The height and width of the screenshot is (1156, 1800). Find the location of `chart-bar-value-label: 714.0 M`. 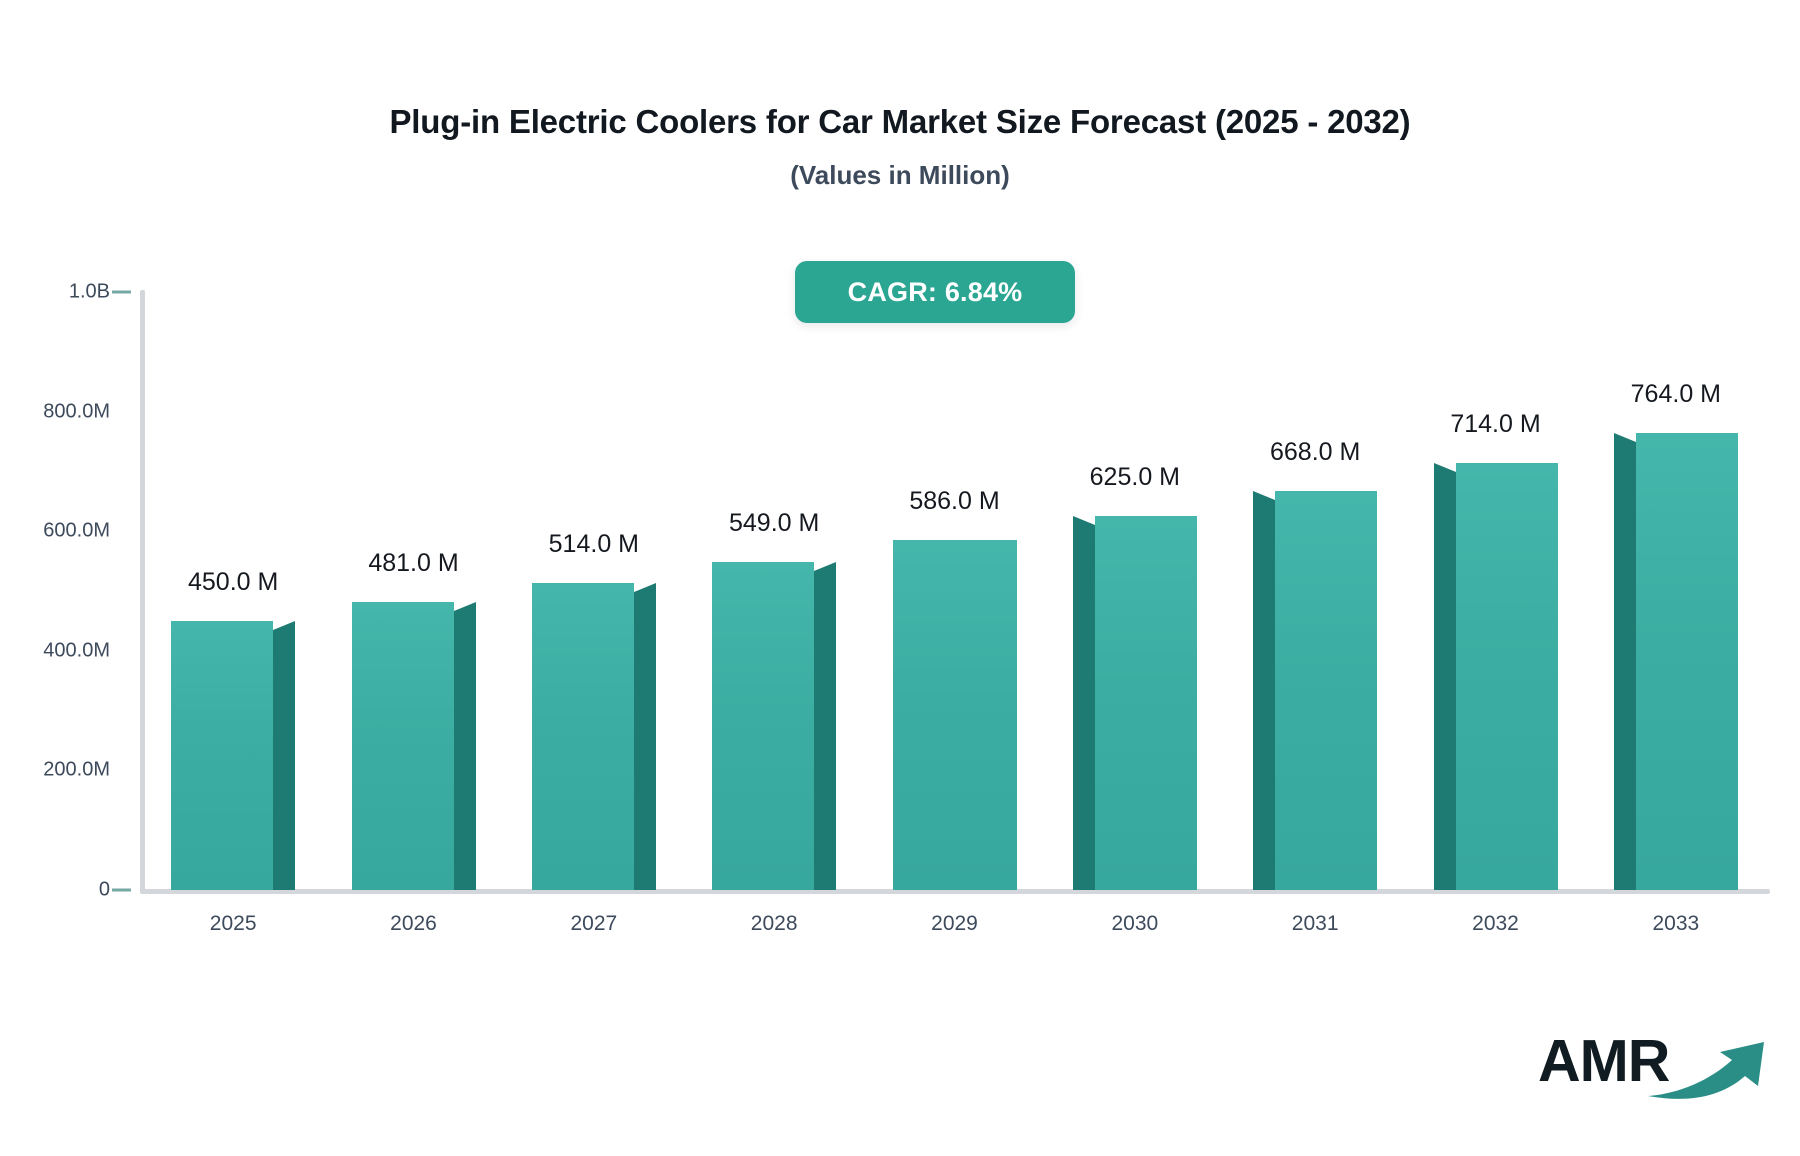

chart-bar-value-label: 714.0 M is located at coordinates (1495, 424).